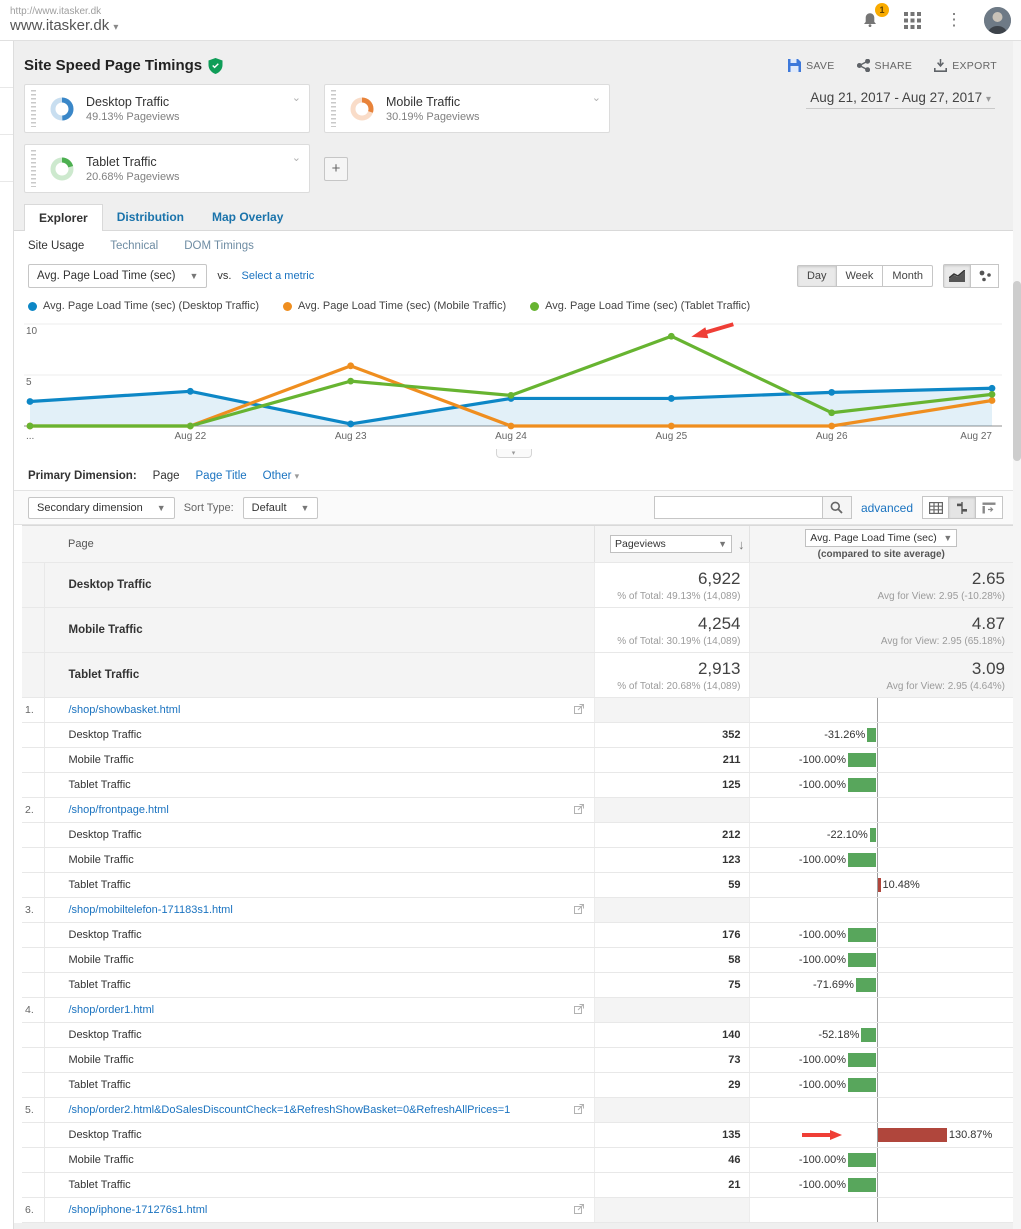 Image resolution: width=1021 pixels, height=1229 pixels. I want to click on dimension-other: Other ▾, so click(281, 476).